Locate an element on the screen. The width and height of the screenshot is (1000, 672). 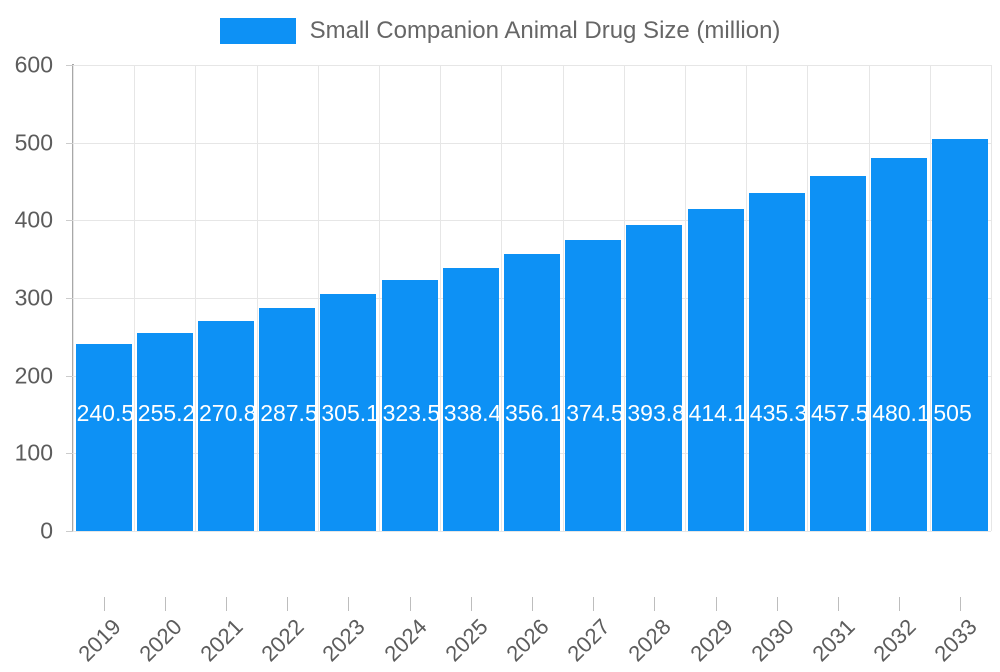
bar-value-label: 480.1 is located at coordinates (900, 412).